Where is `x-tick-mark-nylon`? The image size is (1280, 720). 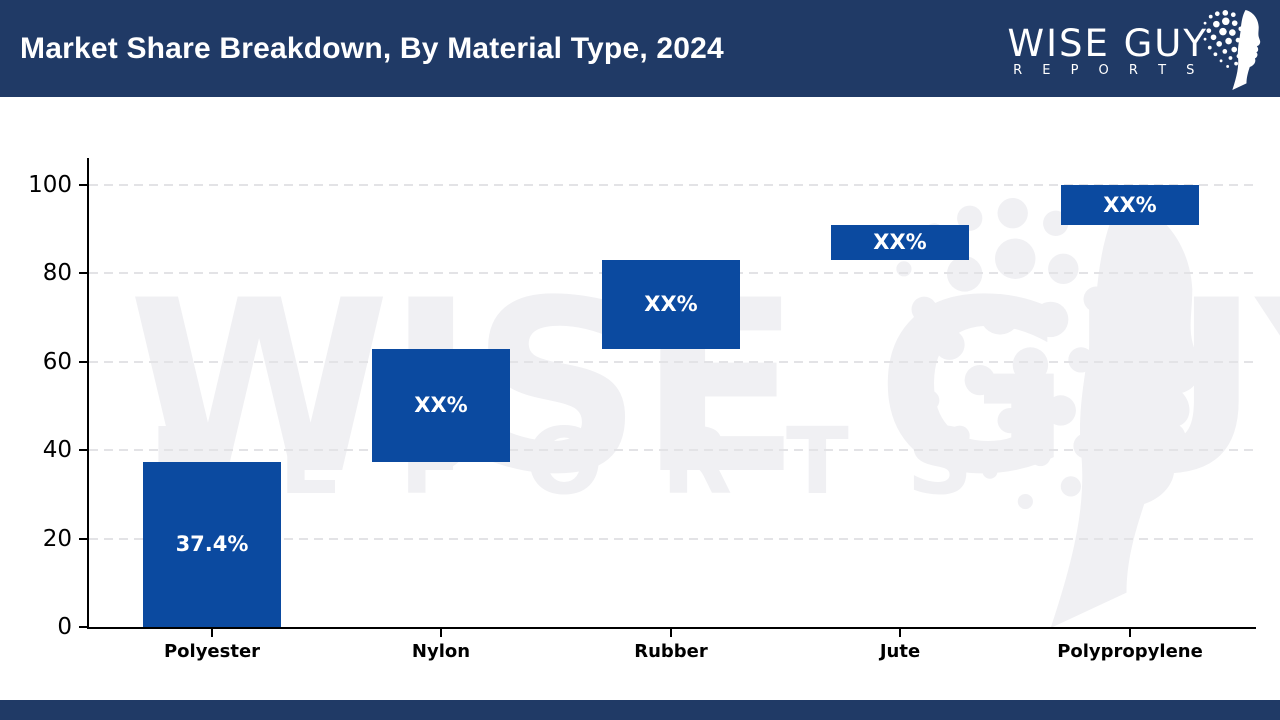 x-tick-mark-nylon is located at coordinates (441, 633).